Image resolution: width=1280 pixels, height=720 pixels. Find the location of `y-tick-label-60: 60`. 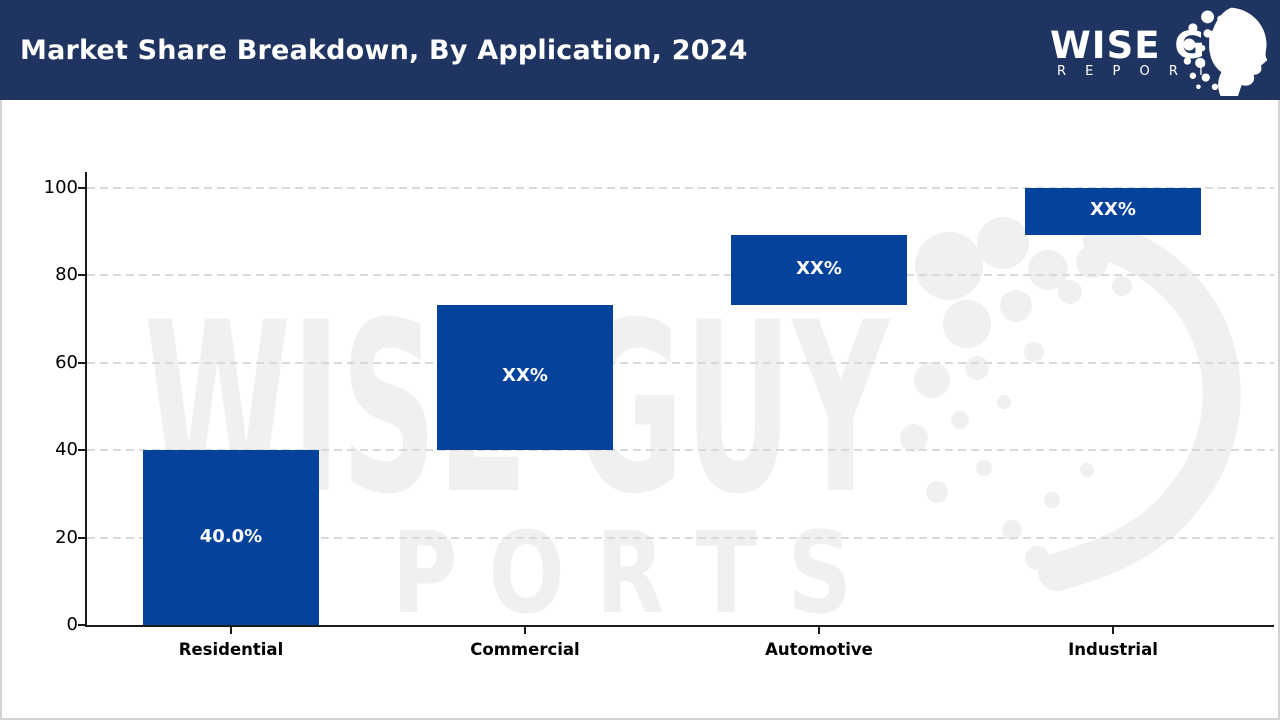

y-tick-label-60: 60 is located at coordinates (66, 362).